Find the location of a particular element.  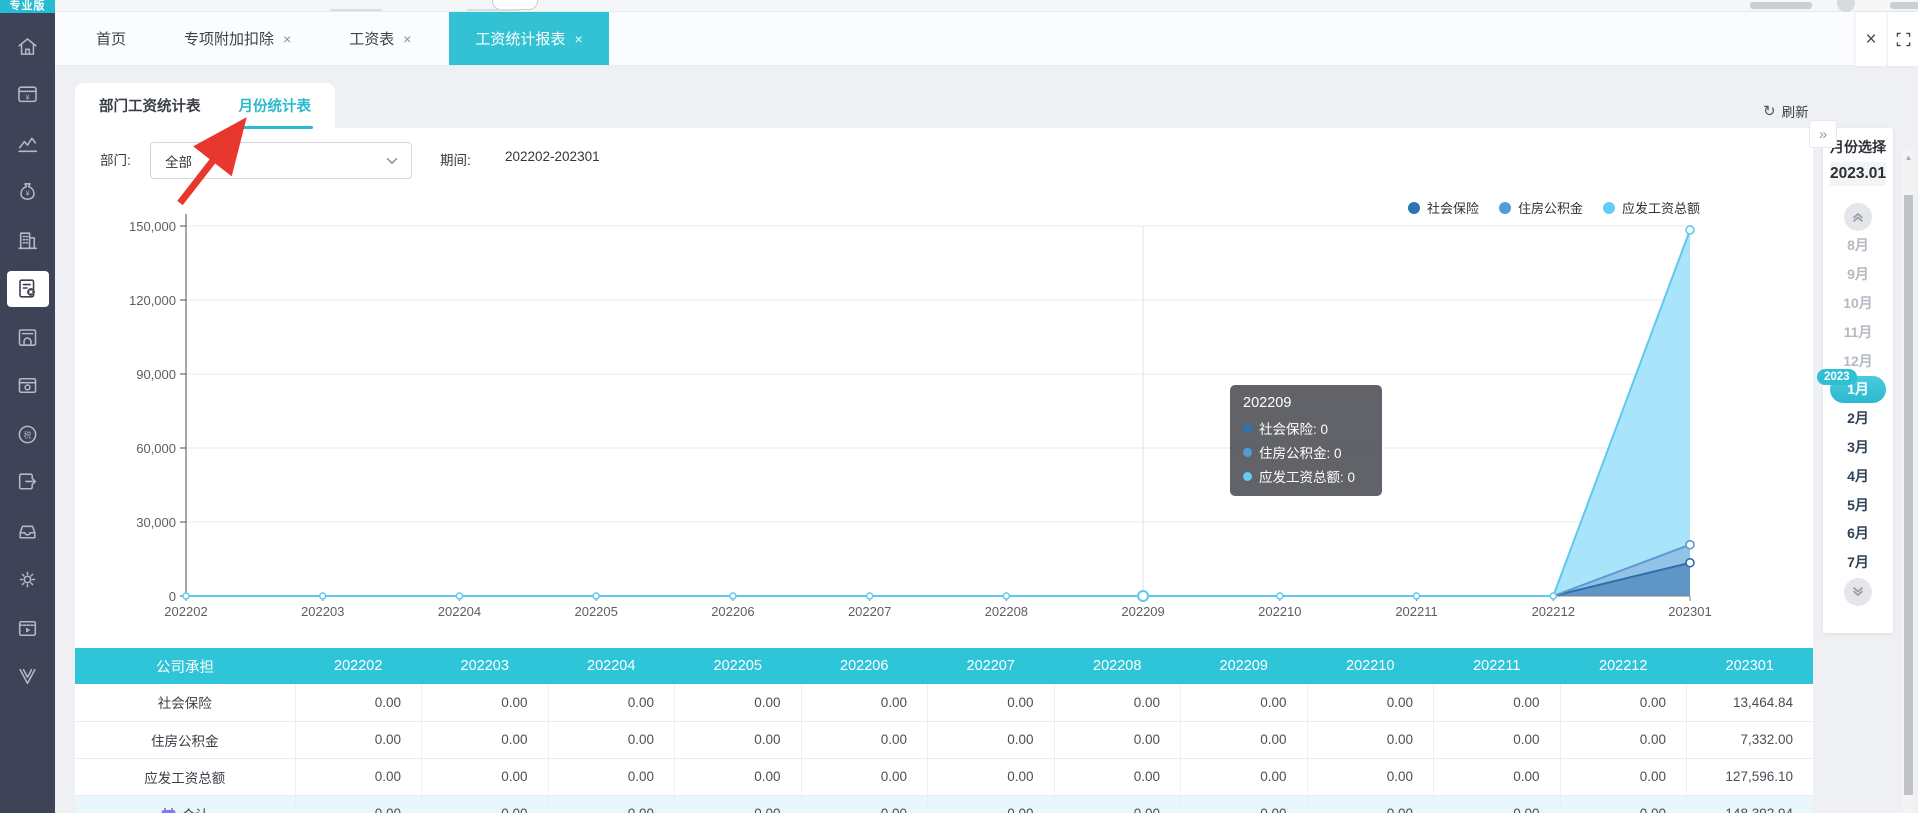

sidebar-item-bank is located at coordinates (27, 337).